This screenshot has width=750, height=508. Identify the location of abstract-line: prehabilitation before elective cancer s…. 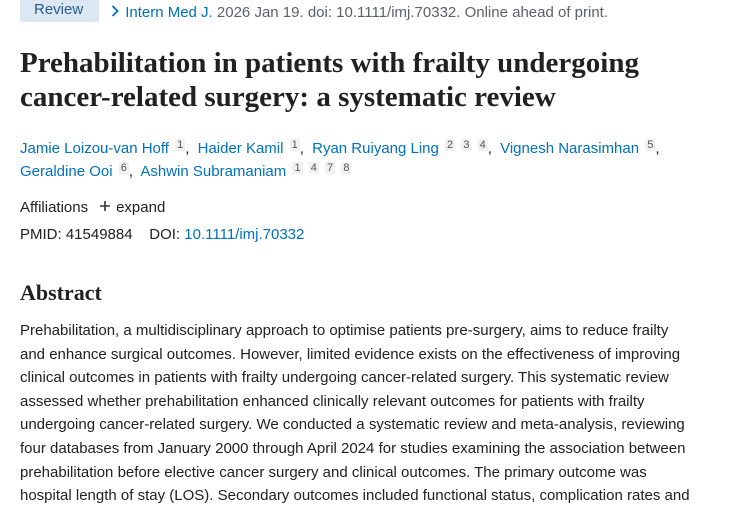
(333, 472).